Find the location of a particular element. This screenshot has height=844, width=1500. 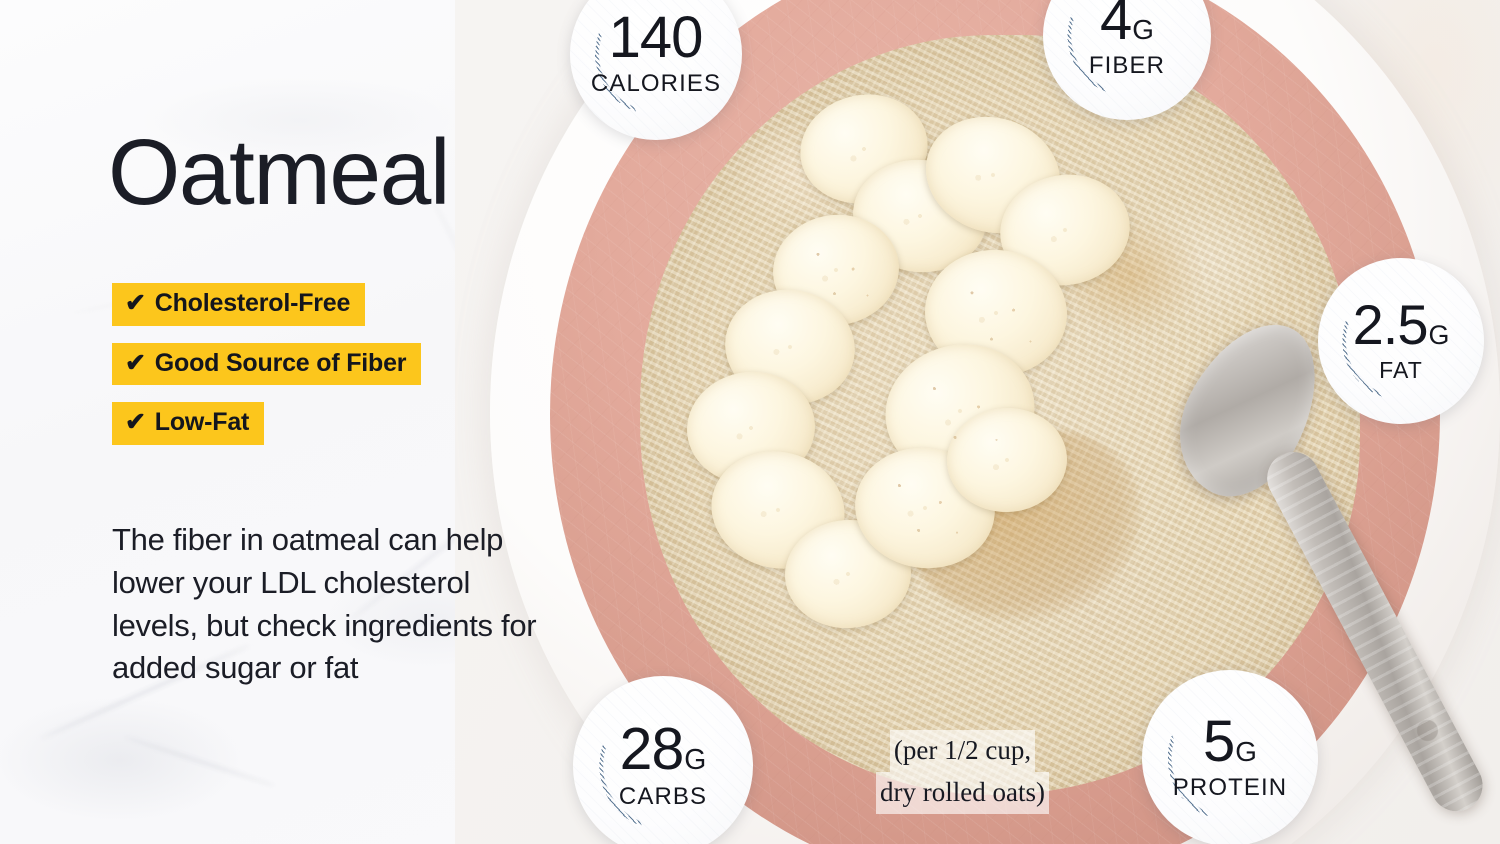

badge-value: 140 is located at coordinates (656, 37).